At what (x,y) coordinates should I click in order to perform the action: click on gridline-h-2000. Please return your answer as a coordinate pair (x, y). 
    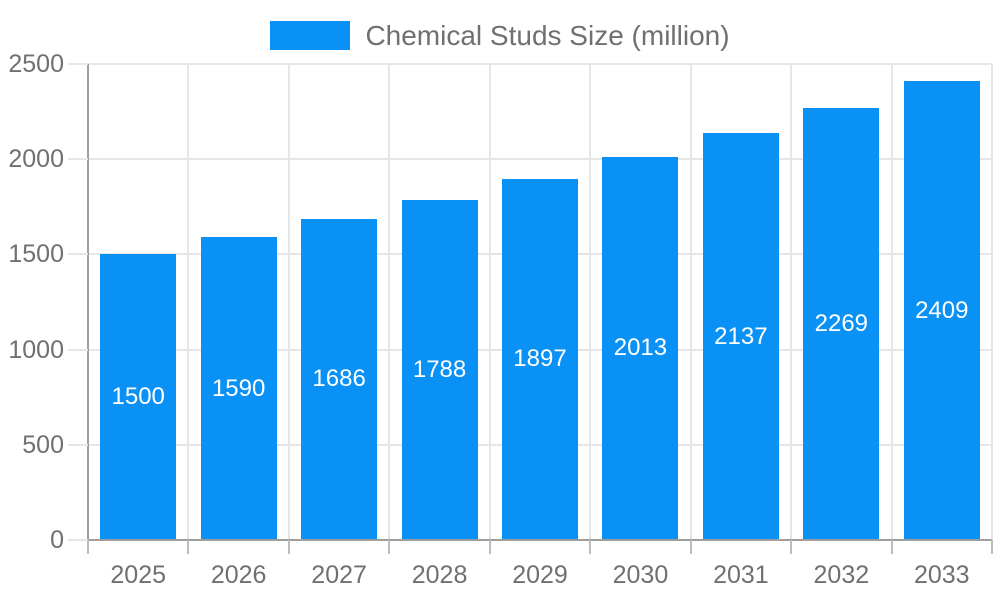
    Looking at the image, I should click on (540, 159).